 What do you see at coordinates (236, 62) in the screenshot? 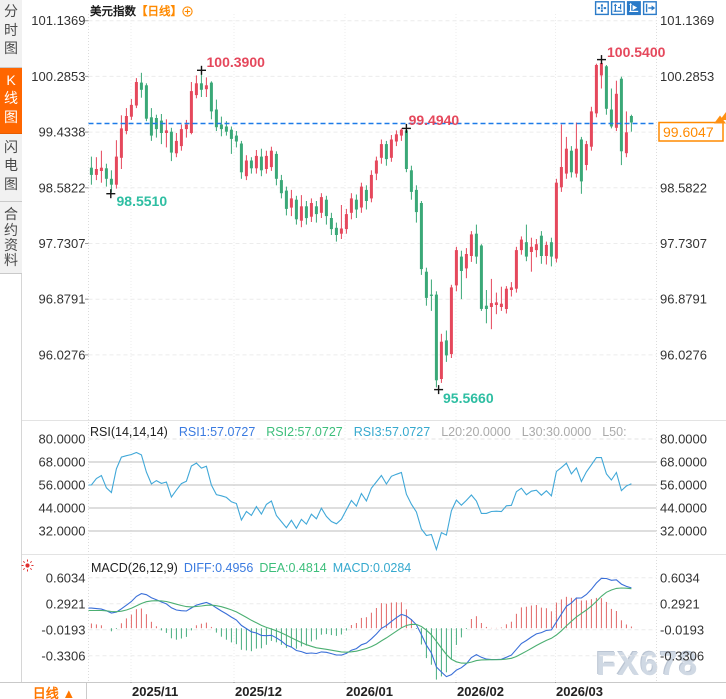
I see `svg-text: 100.3900` at bounding box center [236, 62].